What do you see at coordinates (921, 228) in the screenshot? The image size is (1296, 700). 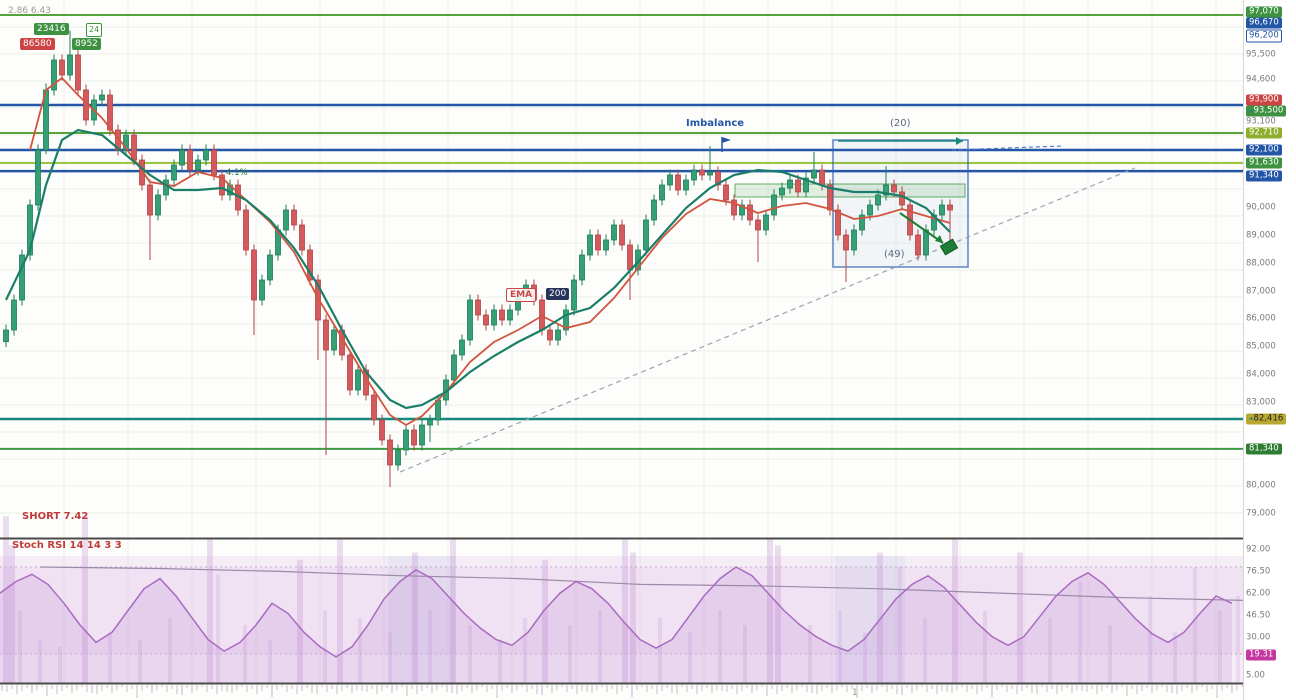 I see `target-arrow` at bounding box center [921, 228].